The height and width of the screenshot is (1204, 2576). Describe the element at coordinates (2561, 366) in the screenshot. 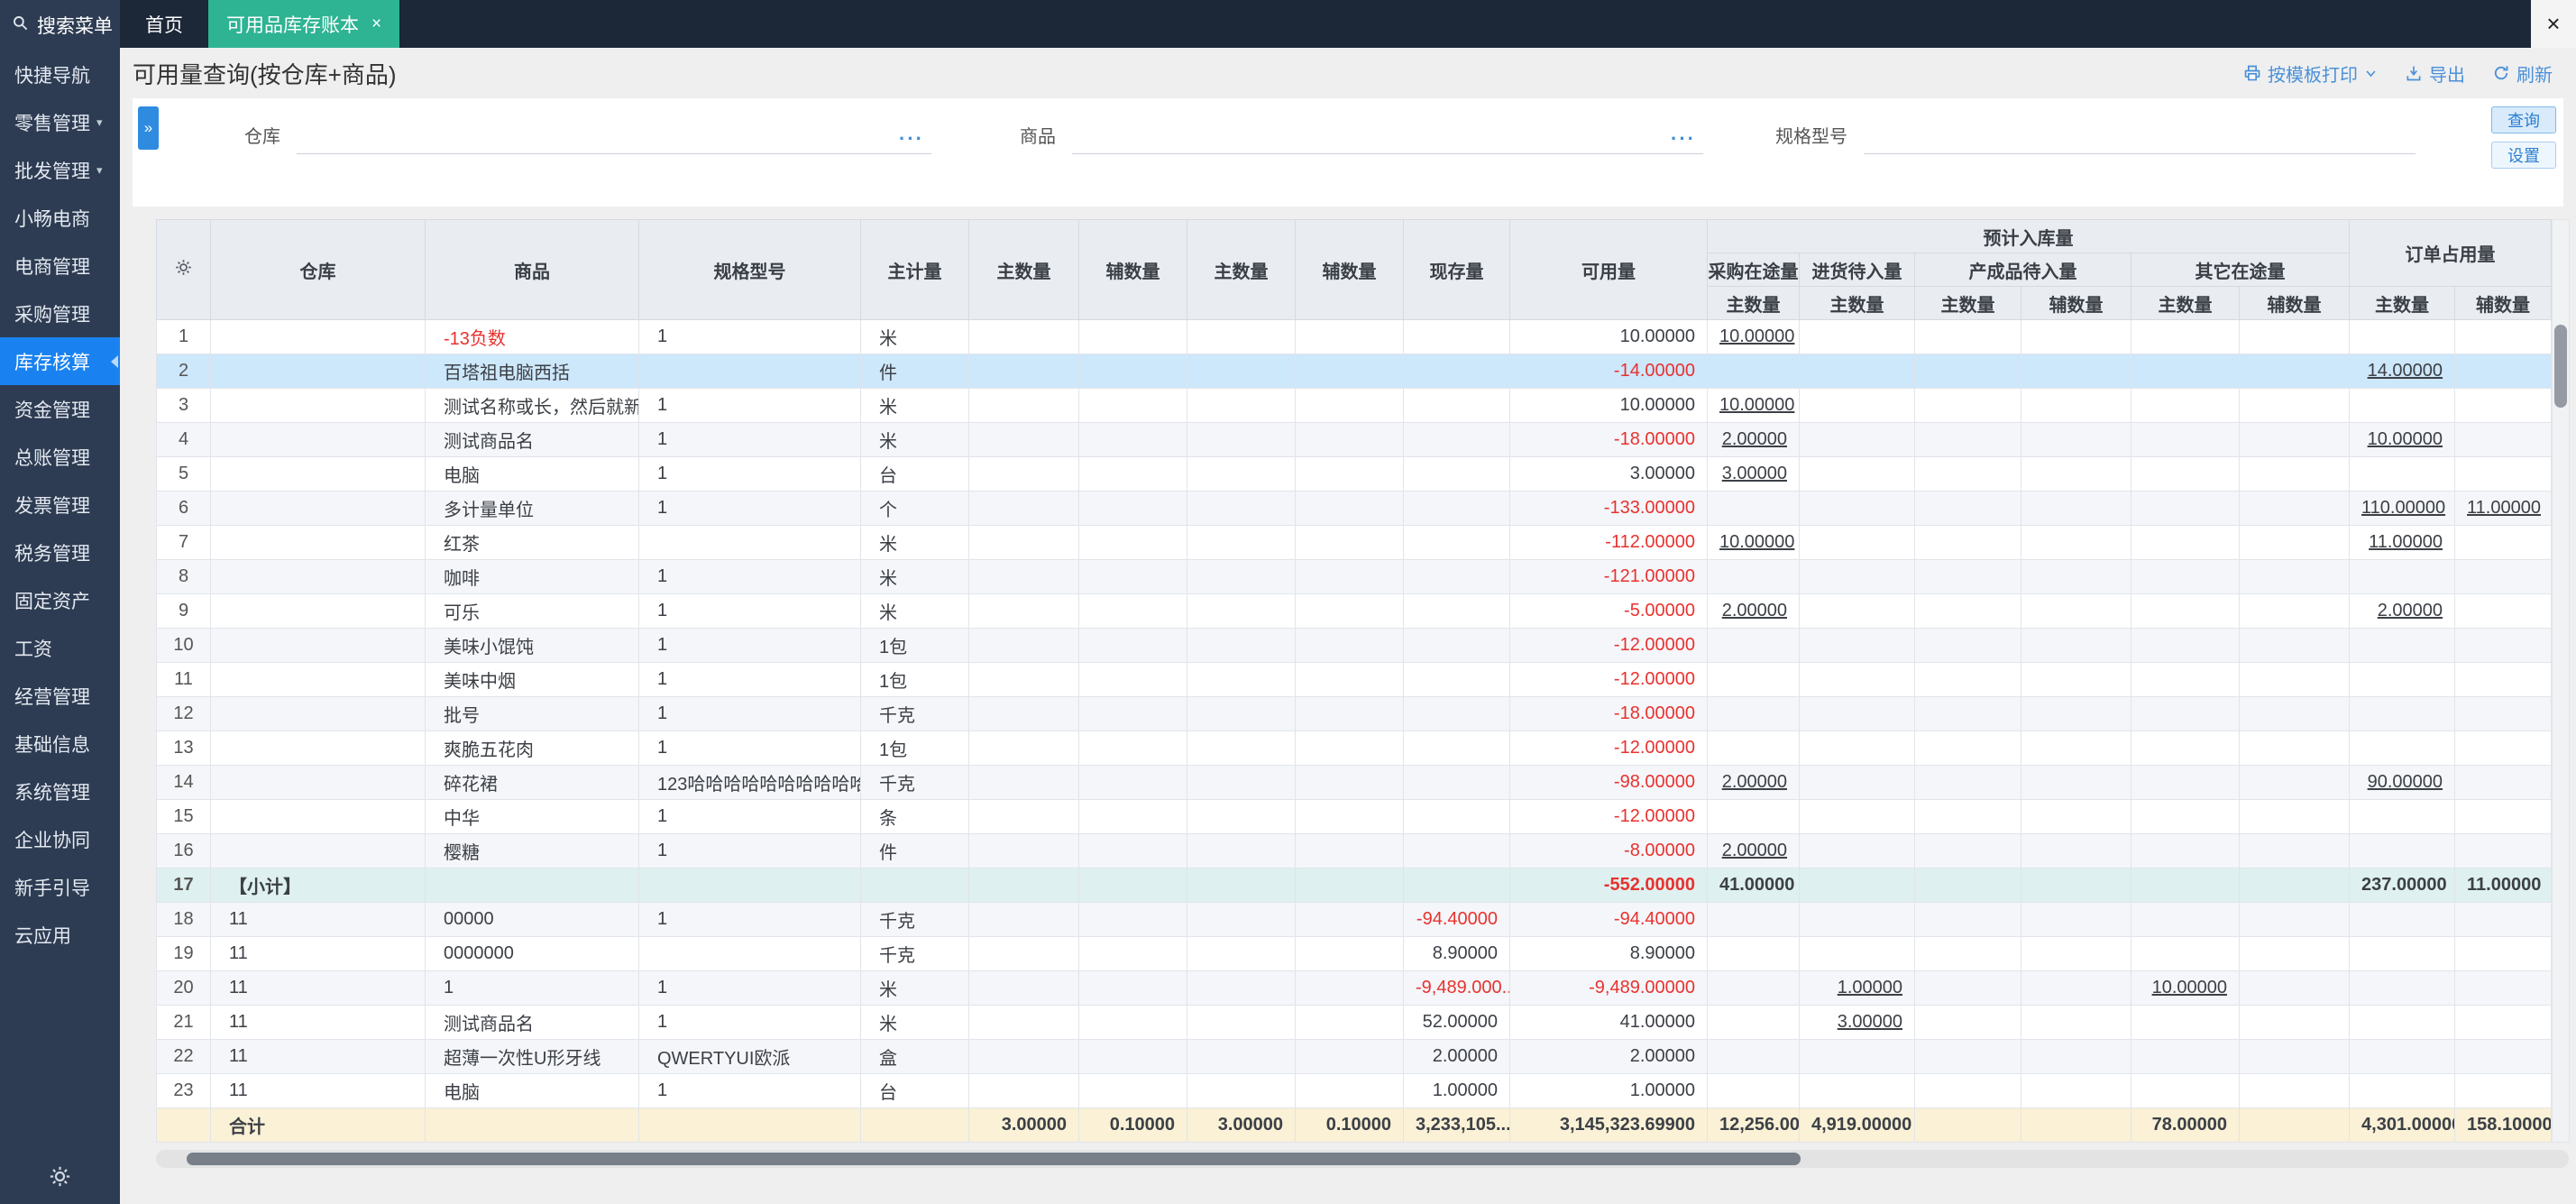

I see `vertical-scrollbar-thumb` at that location.